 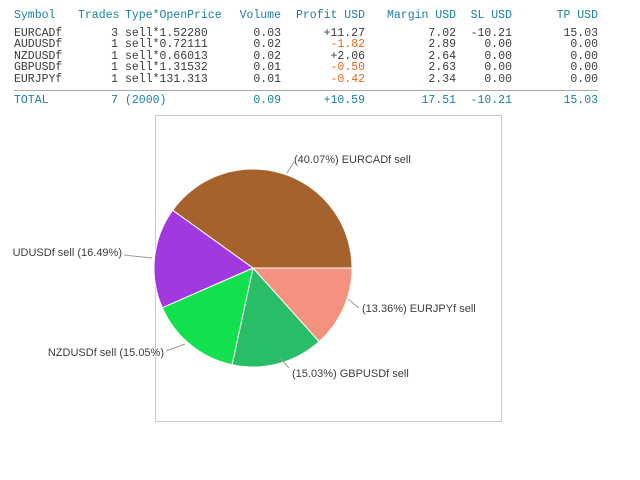 What do you see at coordinates (350, 374) in the screenshot?
I see `slice-label-gbpusd: (15.03%) GBPUSDf sell` at bounding box center [350, 374].